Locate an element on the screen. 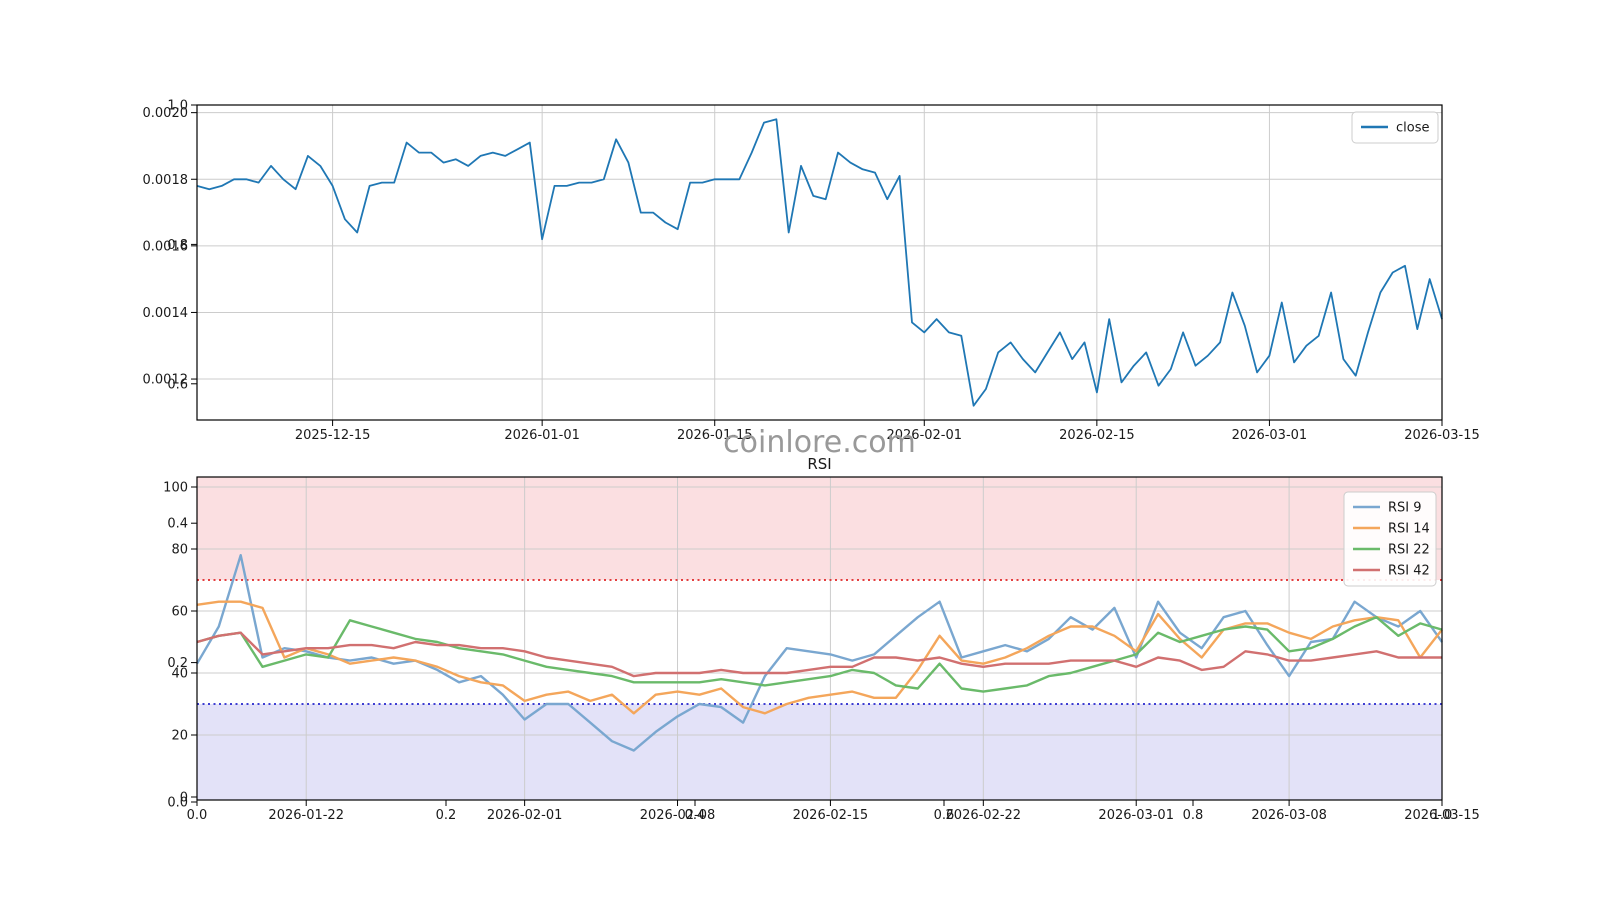 This screenshot has width=1600, height=900. price-legend-box is located at coordinates (1395, 127).